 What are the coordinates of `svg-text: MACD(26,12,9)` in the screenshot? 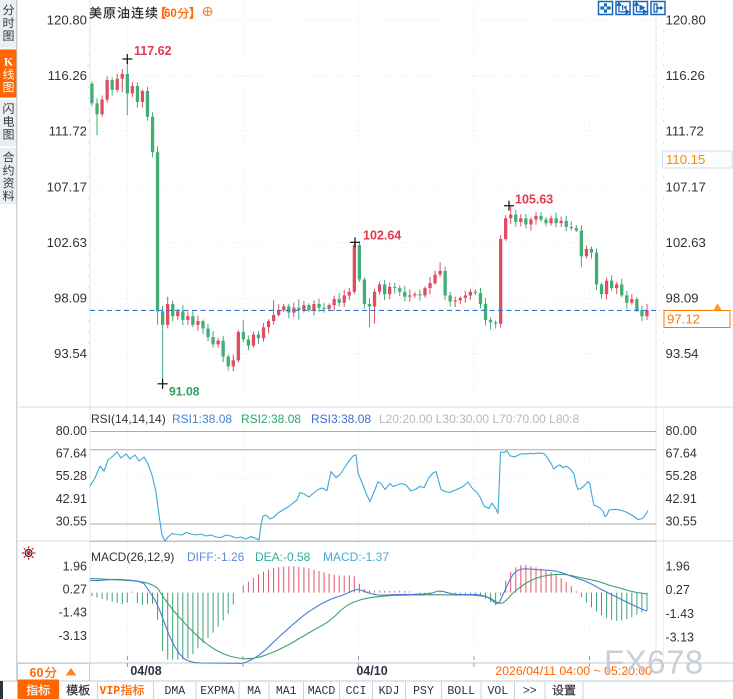 It's located at (132, 557).